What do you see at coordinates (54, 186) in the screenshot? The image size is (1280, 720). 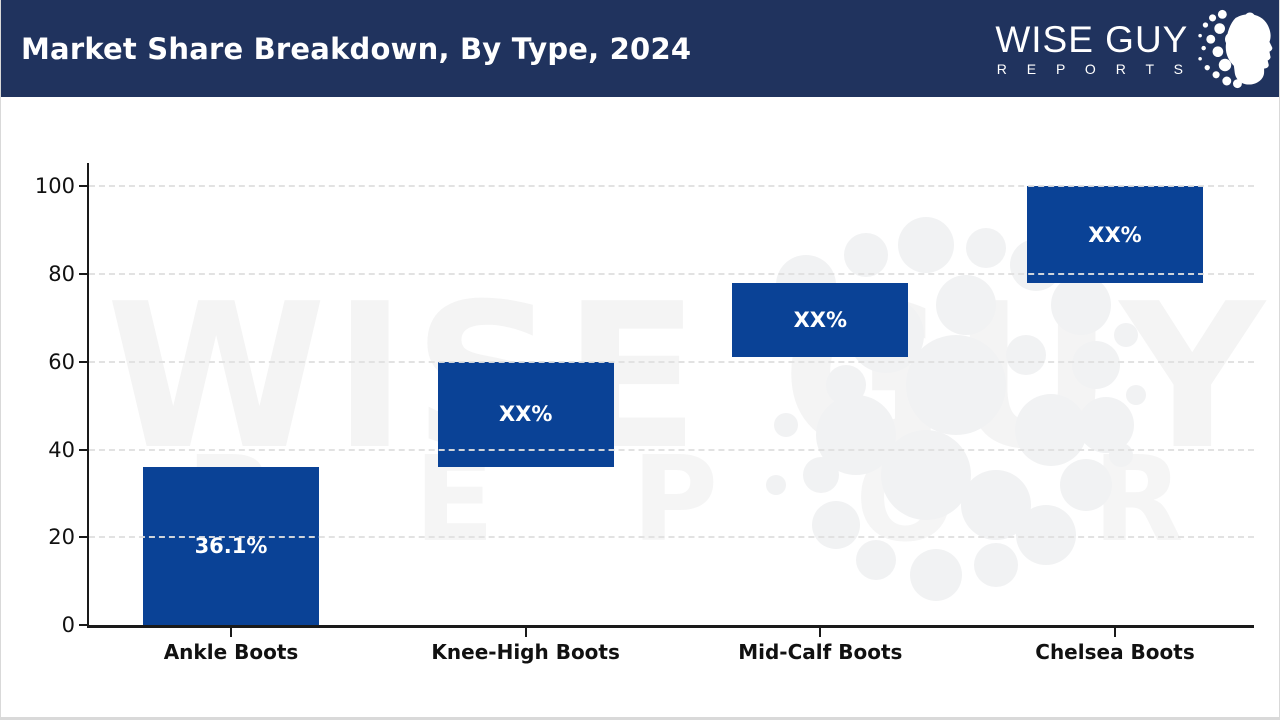 I see `y-tick-label-100: 100` at bounding box center [54, 186].